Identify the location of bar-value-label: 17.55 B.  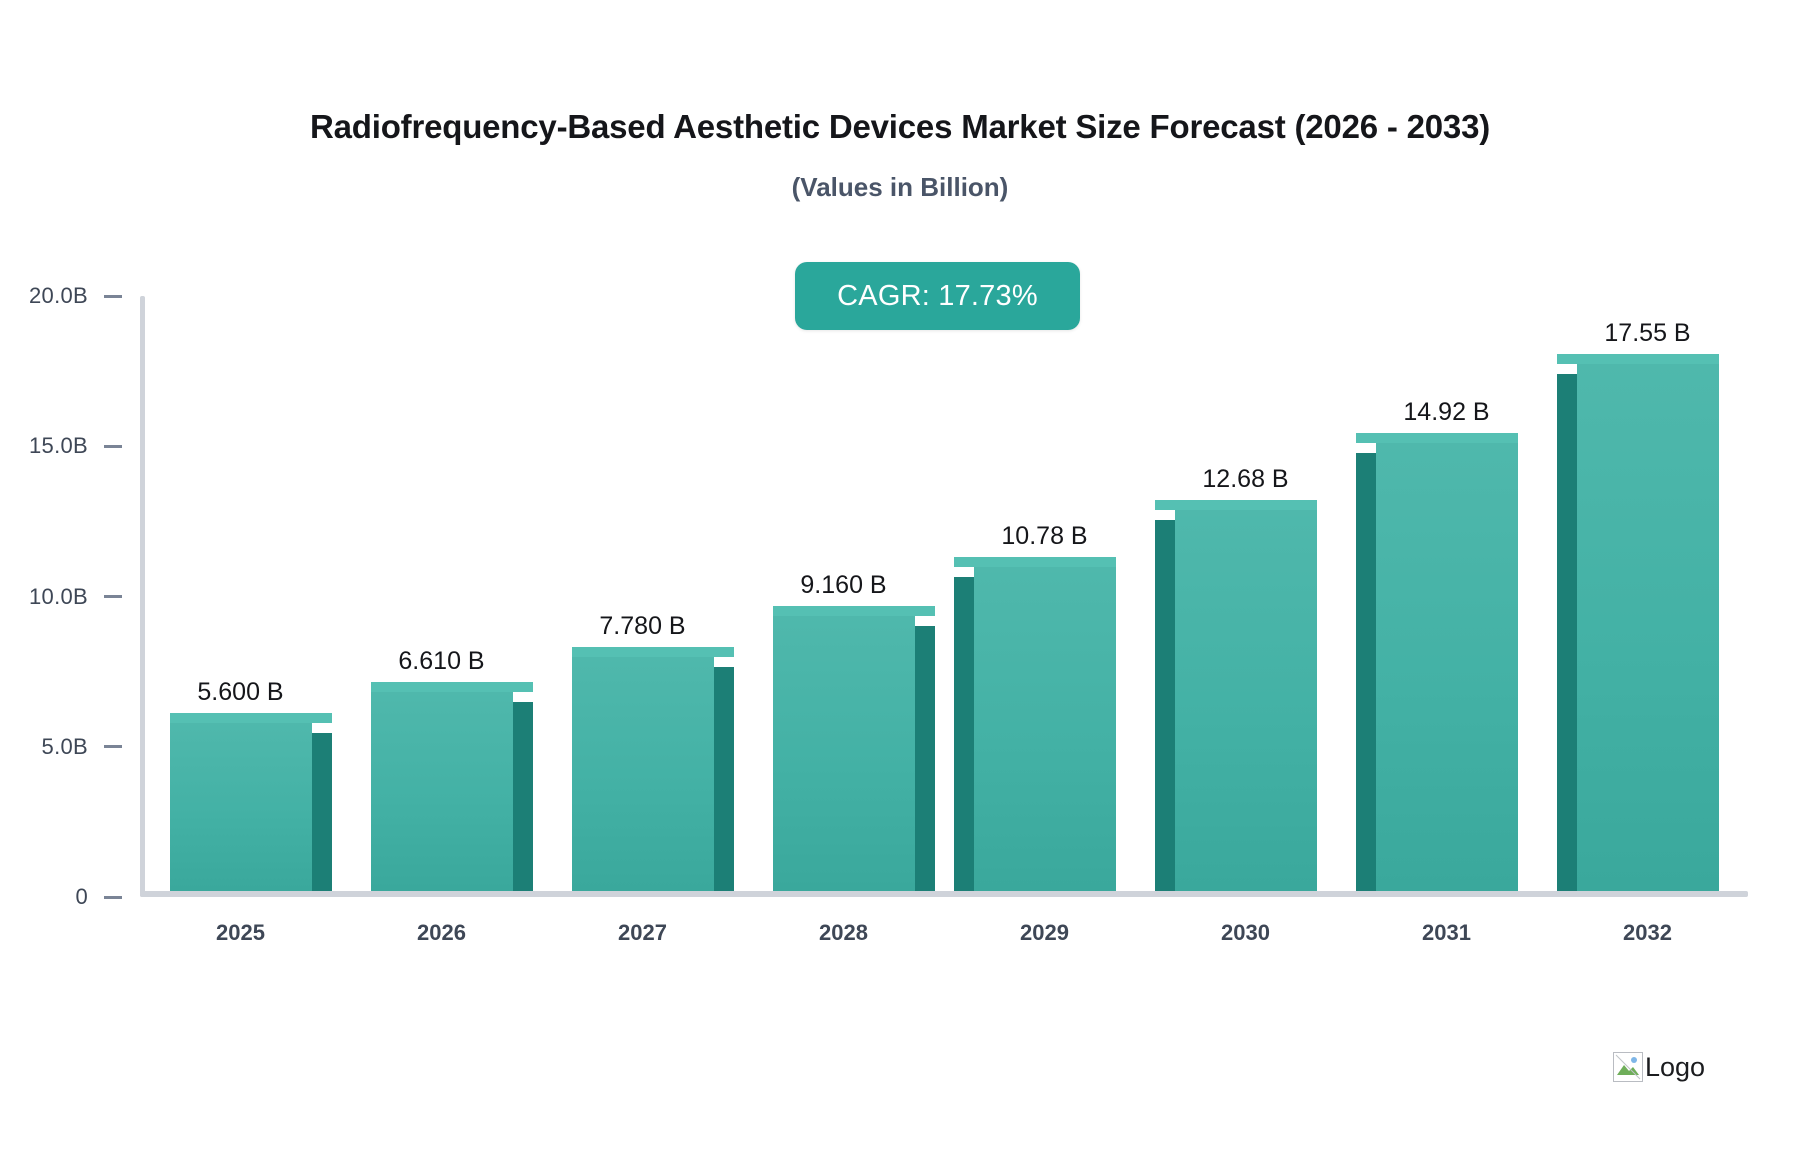
(1647, 332).